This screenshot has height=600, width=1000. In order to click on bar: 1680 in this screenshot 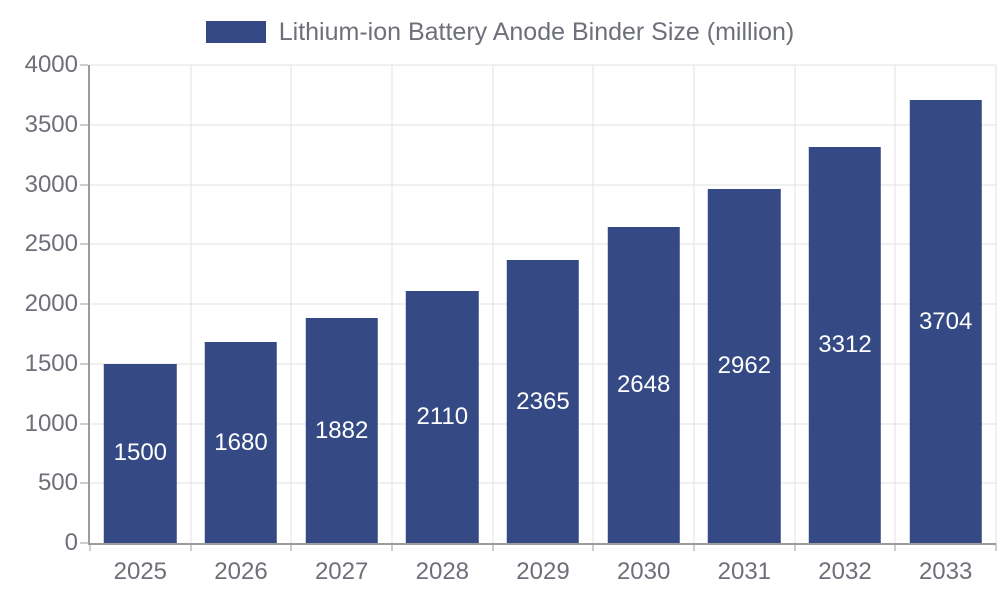, I will do `click(241, 442)`.